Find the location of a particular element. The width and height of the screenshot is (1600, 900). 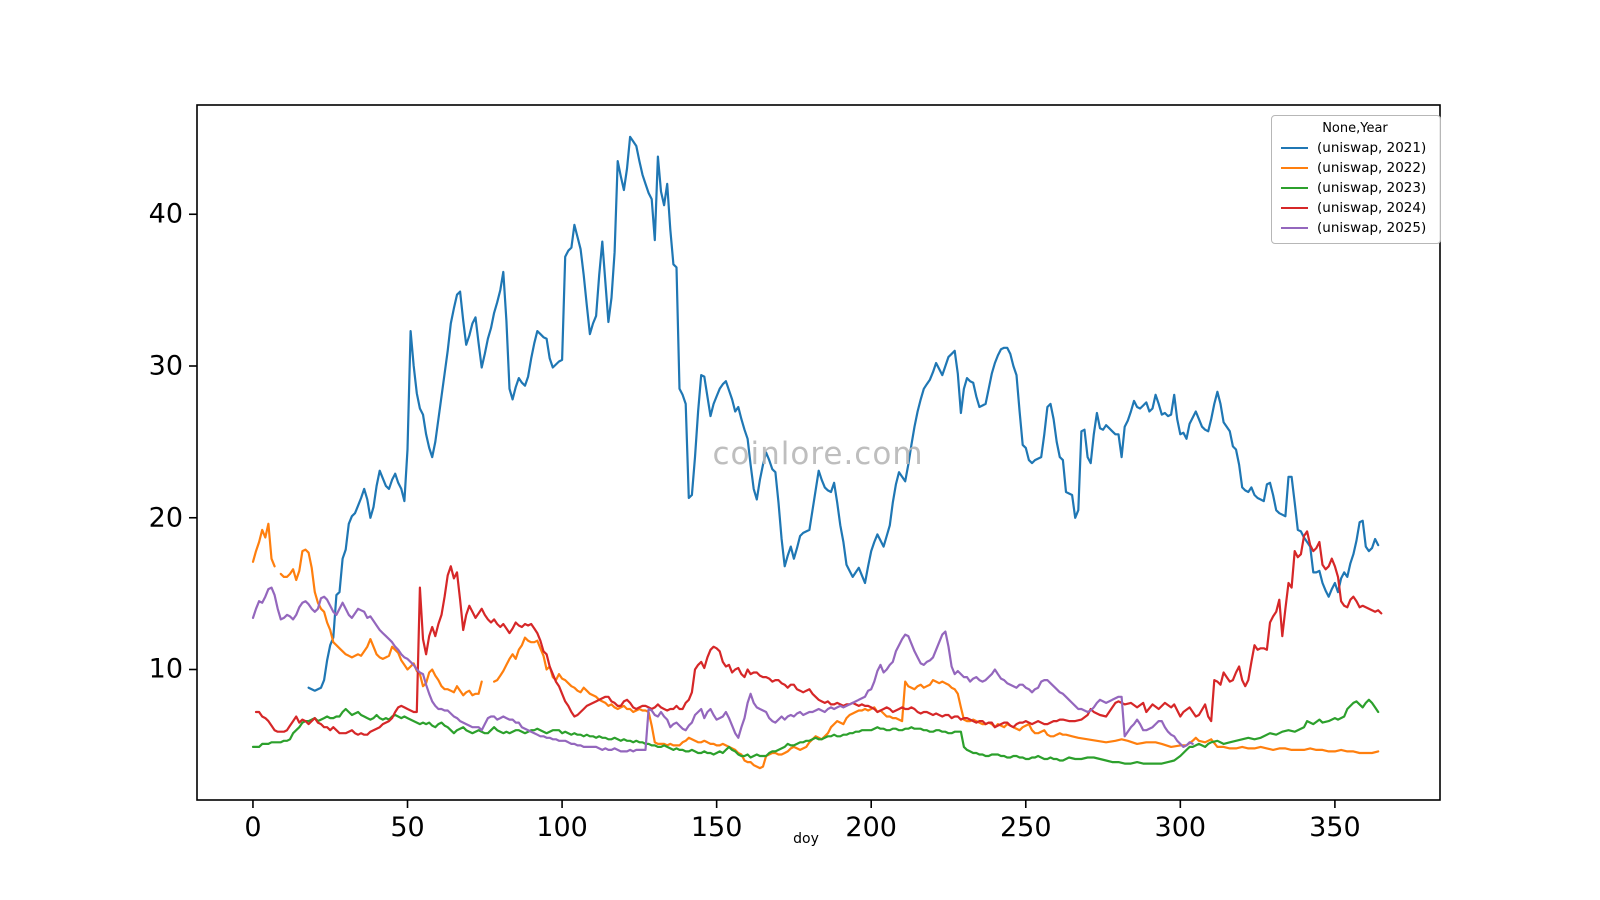

legend-label: (uniswap, 2023) is located at coordinates (1372, 188).